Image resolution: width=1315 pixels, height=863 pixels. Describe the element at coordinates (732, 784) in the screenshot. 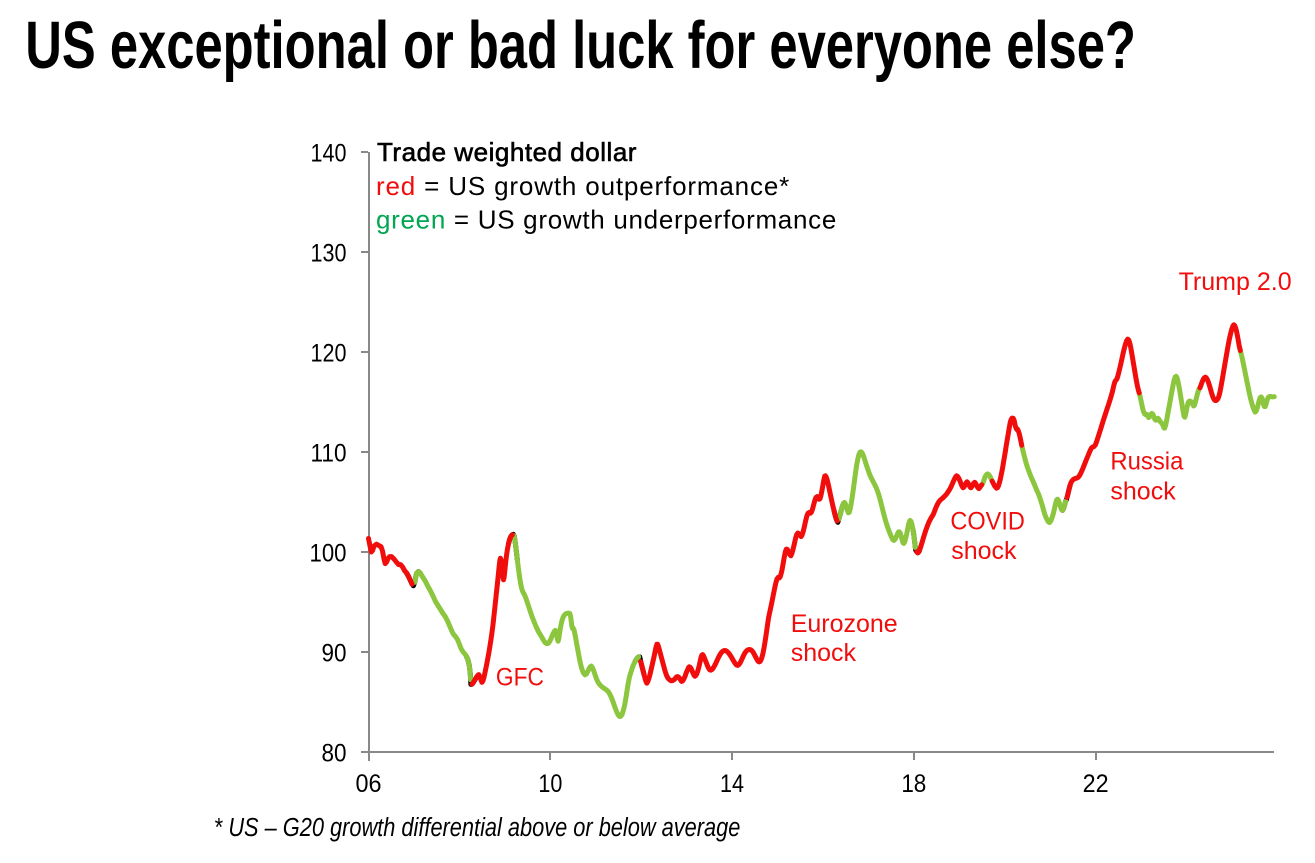

I see `svg-text: 14` at that location.